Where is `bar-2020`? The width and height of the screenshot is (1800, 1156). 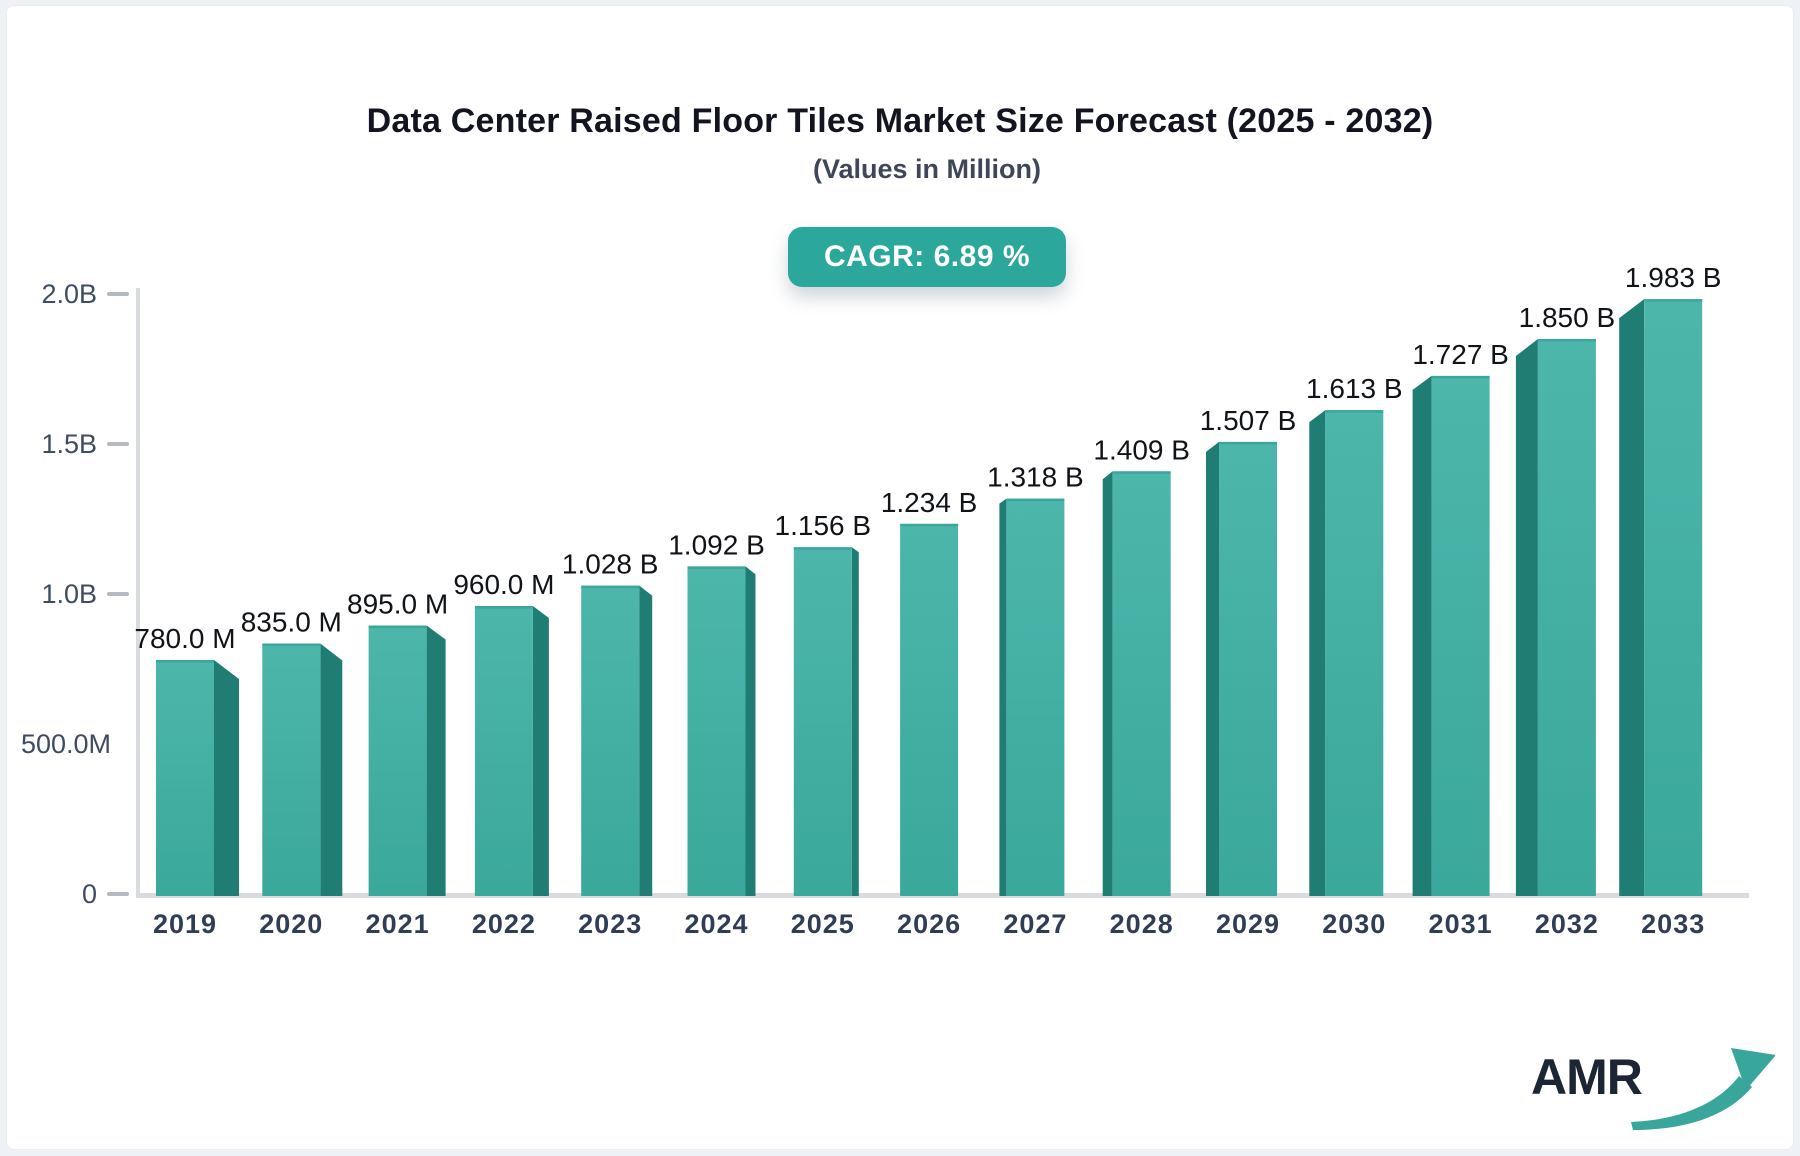
bar-2020 is located at coordinates (302, 770).